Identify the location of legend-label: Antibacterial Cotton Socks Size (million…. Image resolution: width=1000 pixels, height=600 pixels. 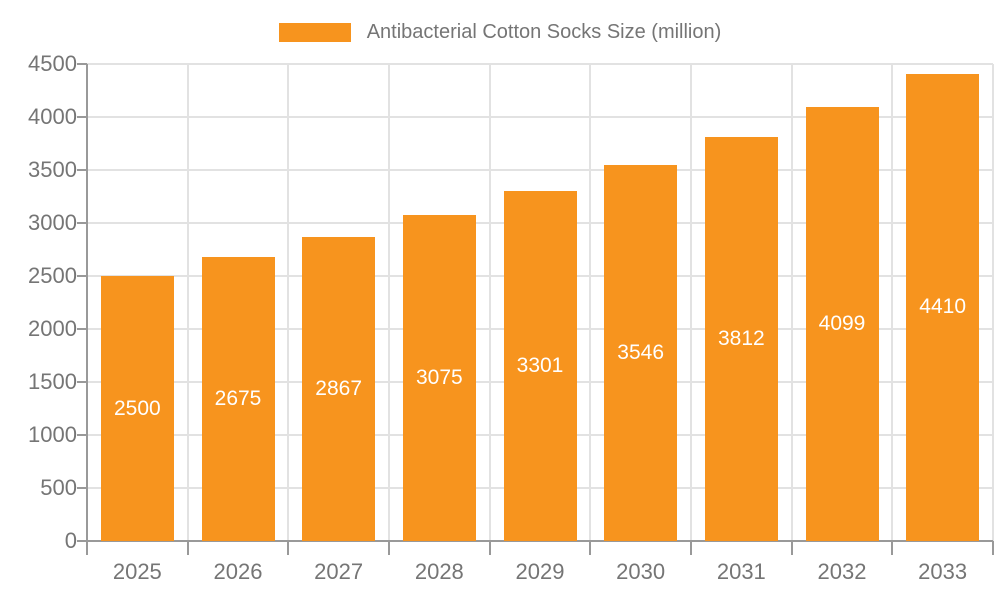
(544, 31).